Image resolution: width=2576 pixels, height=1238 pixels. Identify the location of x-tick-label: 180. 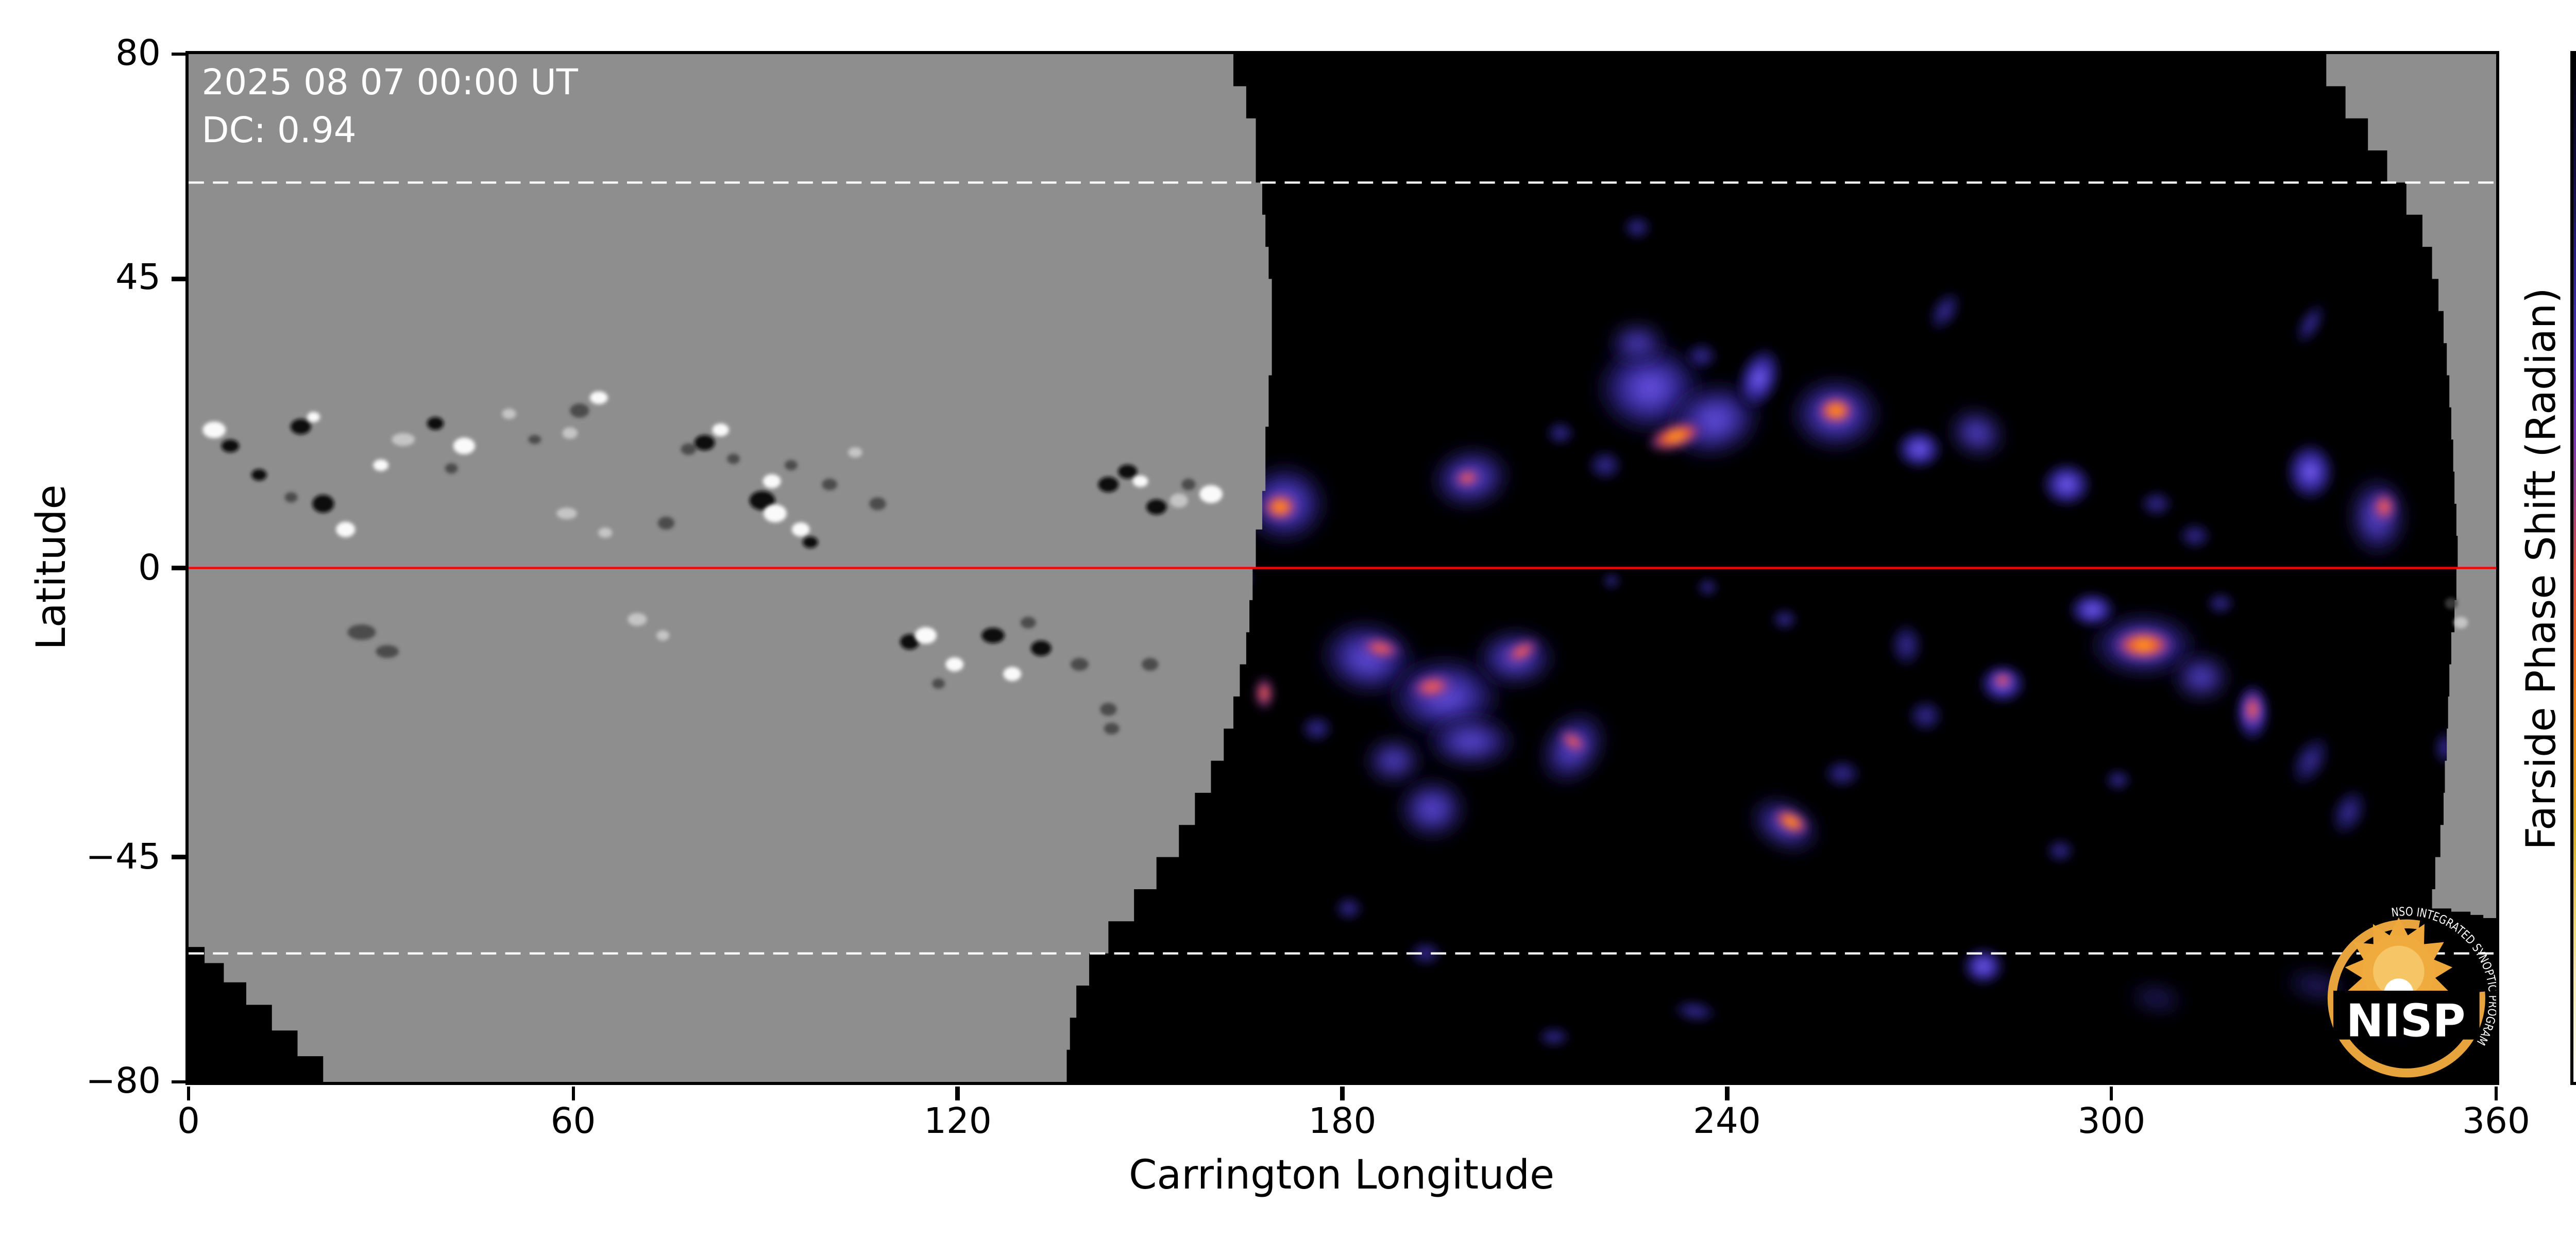
(1342, 1122).